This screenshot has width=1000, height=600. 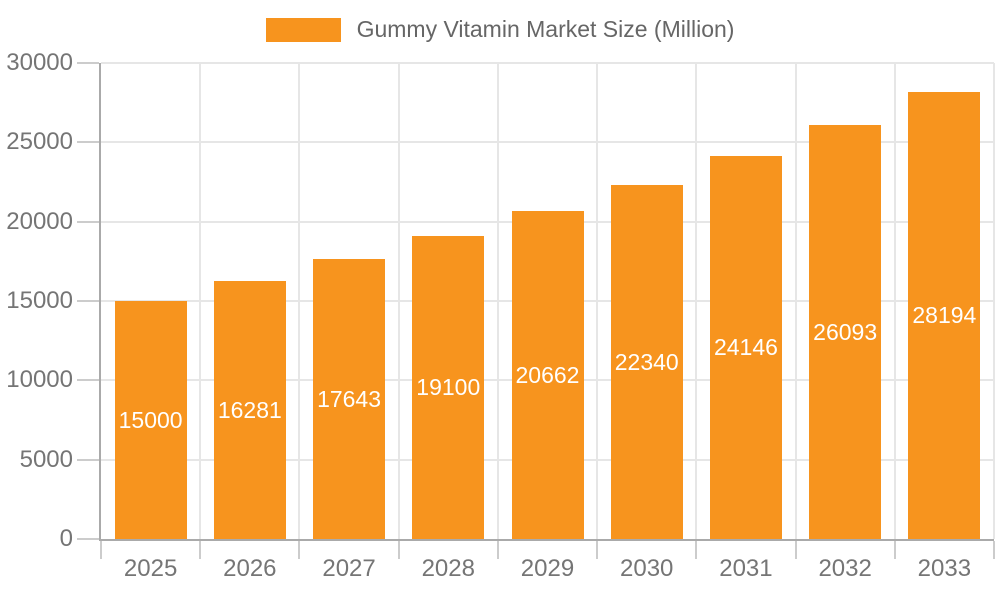 I want to click on bar-value-label: 17643, so click(x=349, y=399).